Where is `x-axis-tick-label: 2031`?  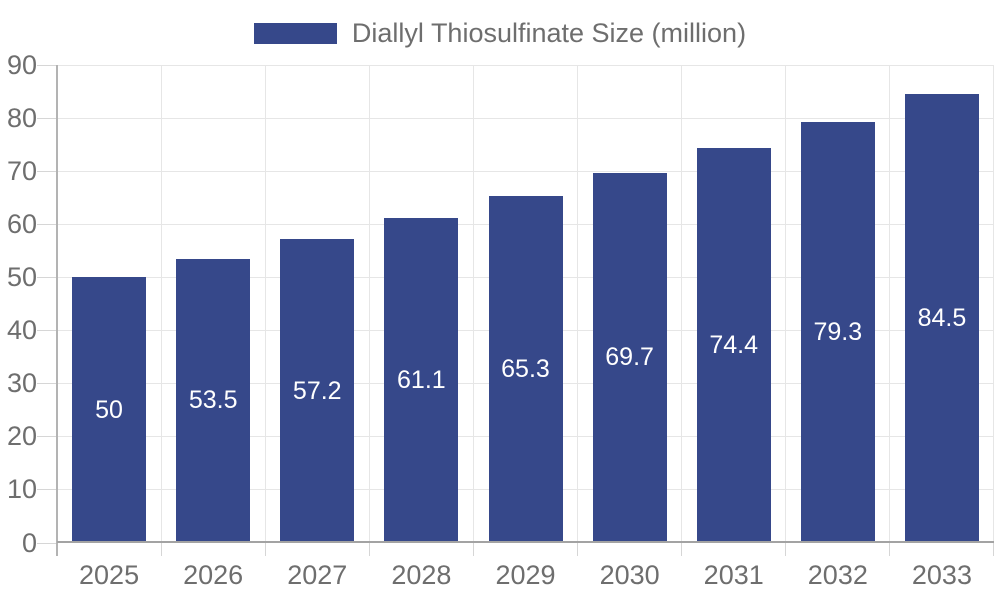
x-axis-tick-label: 2031 is located at coordinates (733, 575).